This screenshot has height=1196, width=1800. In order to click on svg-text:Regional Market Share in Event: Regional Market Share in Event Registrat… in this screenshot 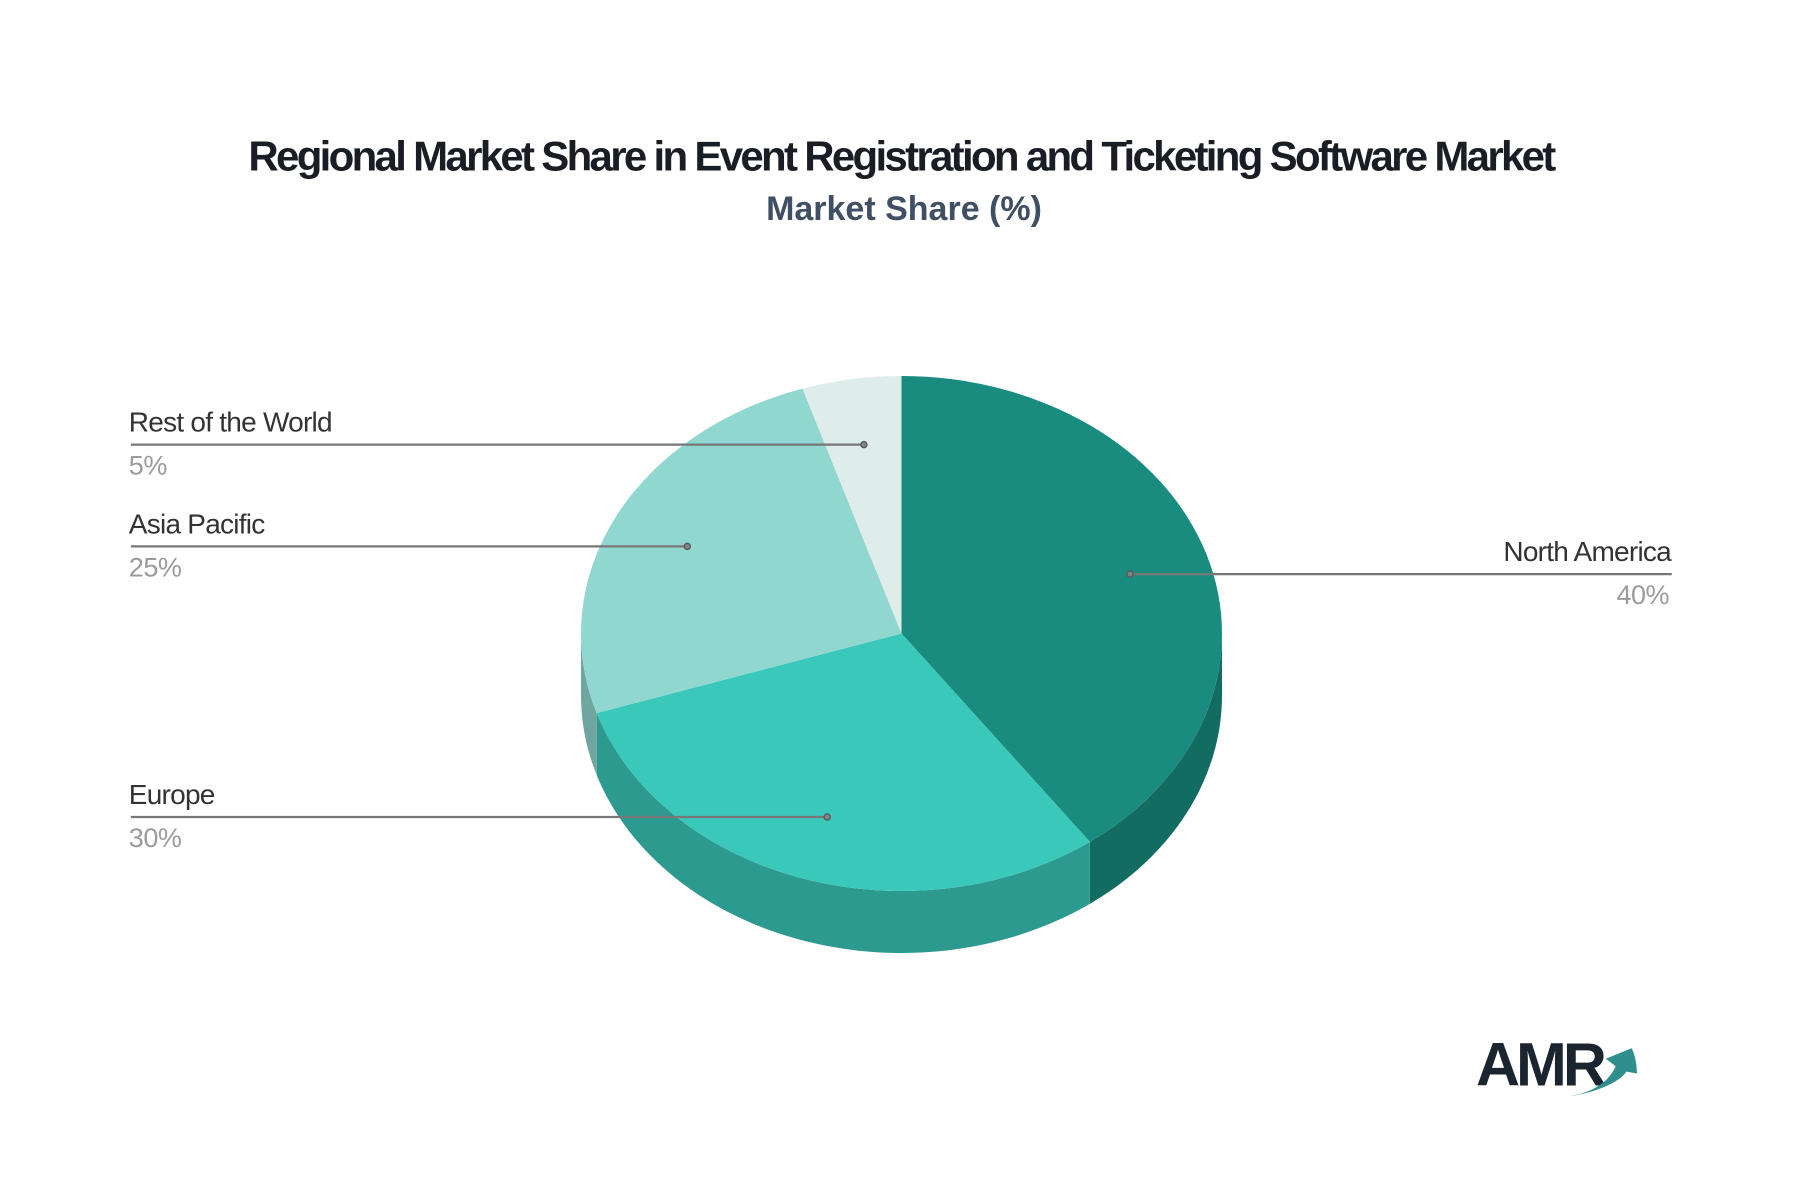, I will do `click(902, 156)`.